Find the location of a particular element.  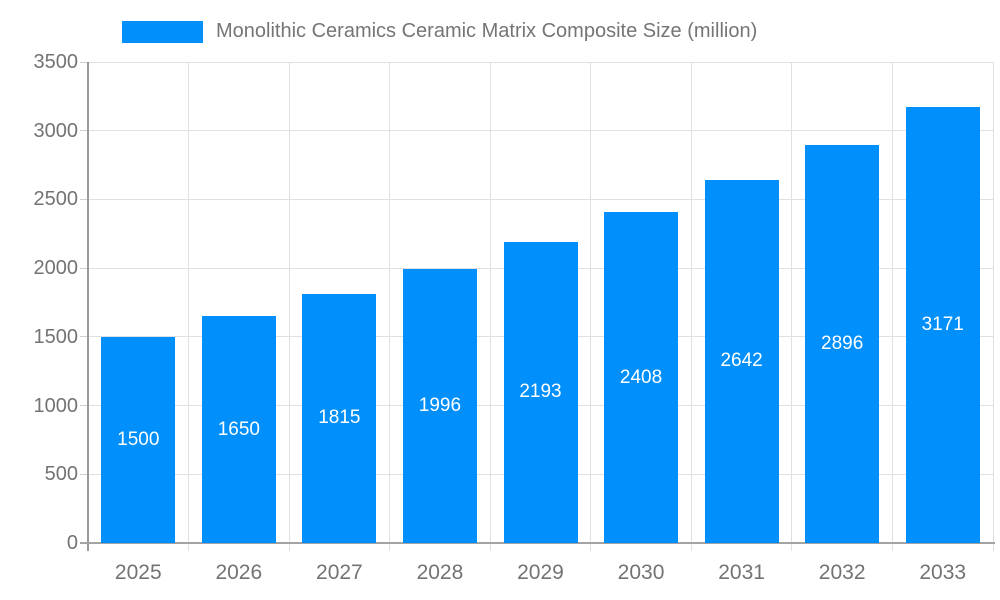

bar-2027: 1815 is located at coordinates (339, 418).